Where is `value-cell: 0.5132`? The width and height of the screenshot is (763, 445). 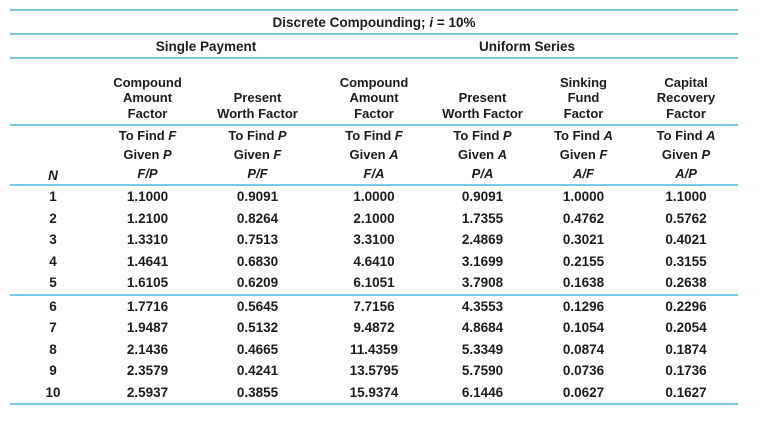
value-cell: 0.5132 is located at coordinates (257, 328).